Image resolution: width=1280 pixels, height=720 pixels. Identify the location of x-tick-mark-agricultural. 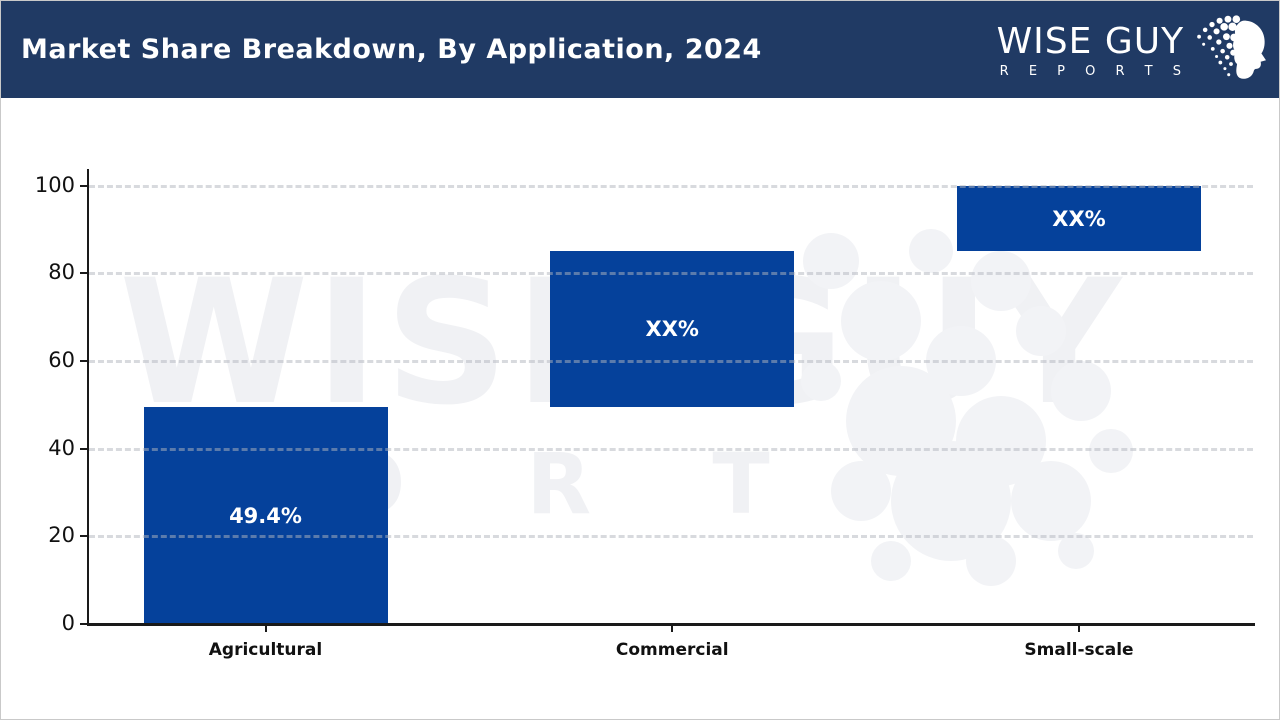
(265, 628).